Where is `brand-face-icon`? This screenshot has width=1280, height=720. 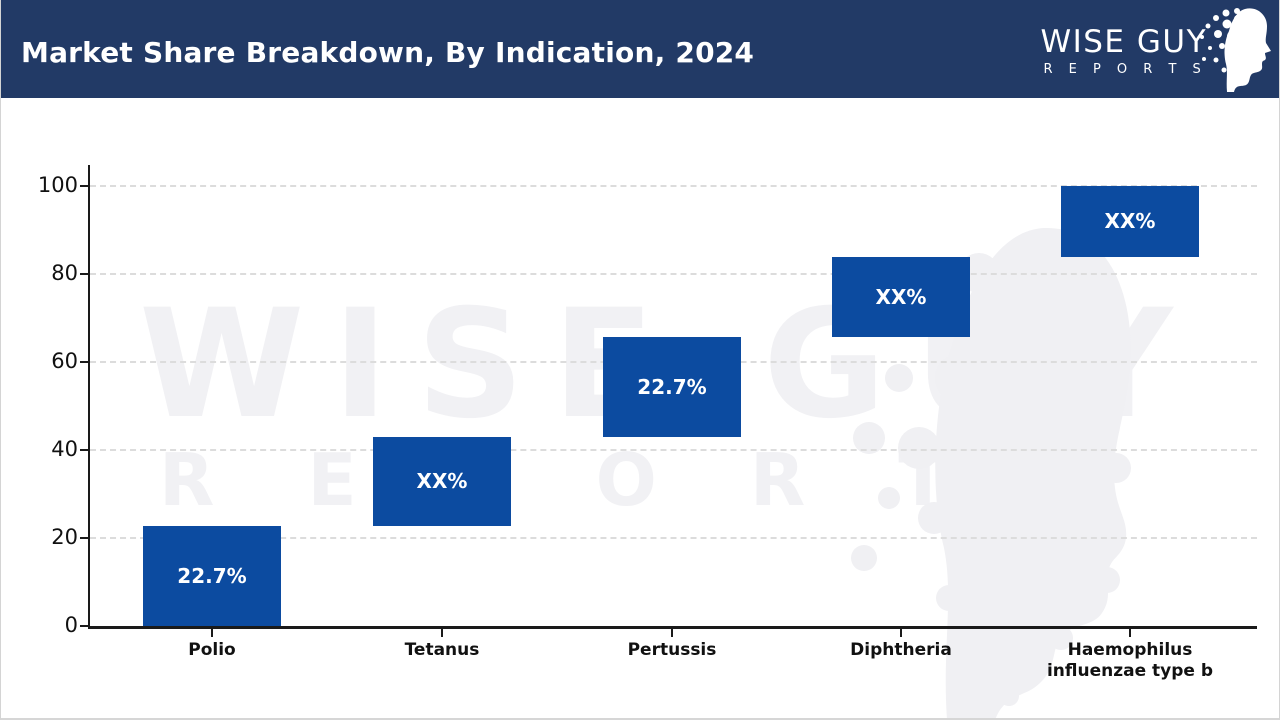
brand-face-icon is located at coordinates (1235, 50).